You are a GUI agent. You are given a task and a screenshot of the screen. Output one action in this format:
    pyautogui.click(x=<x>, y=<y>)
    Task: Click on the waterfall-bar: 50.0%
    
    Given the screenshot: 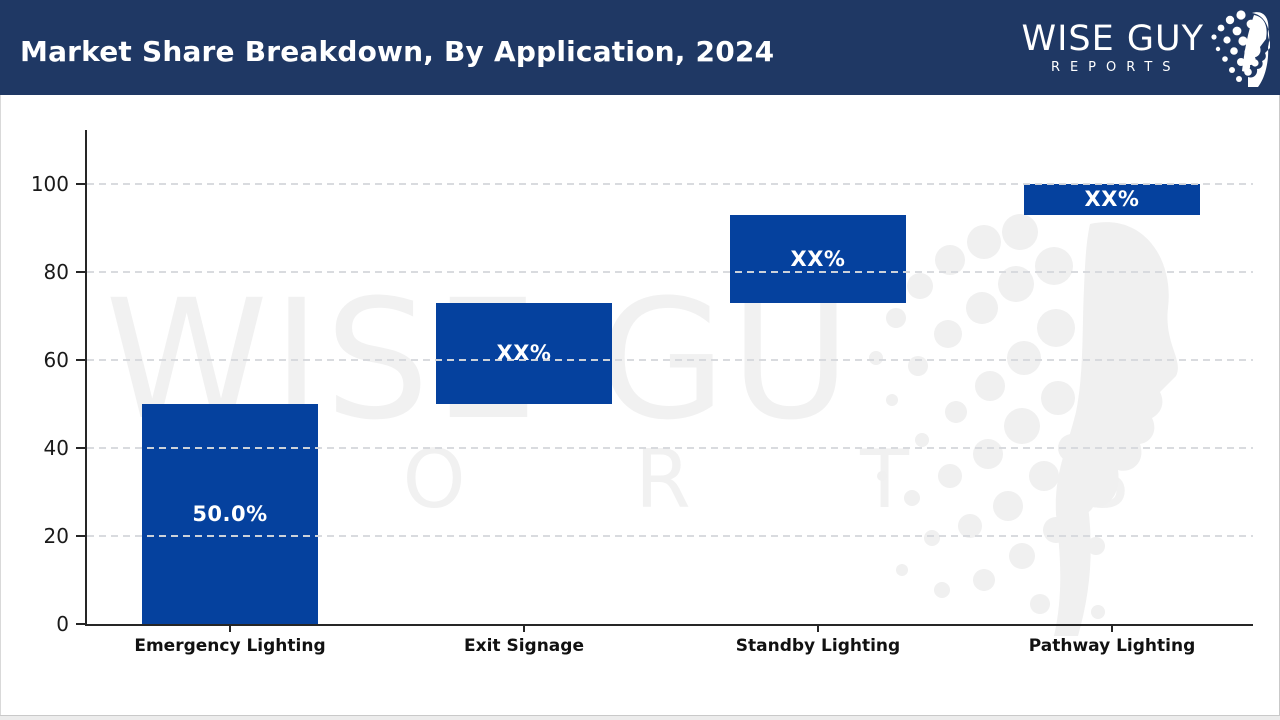 What is the action you would take?
    pyautogui.click(x=230, y=514)
    